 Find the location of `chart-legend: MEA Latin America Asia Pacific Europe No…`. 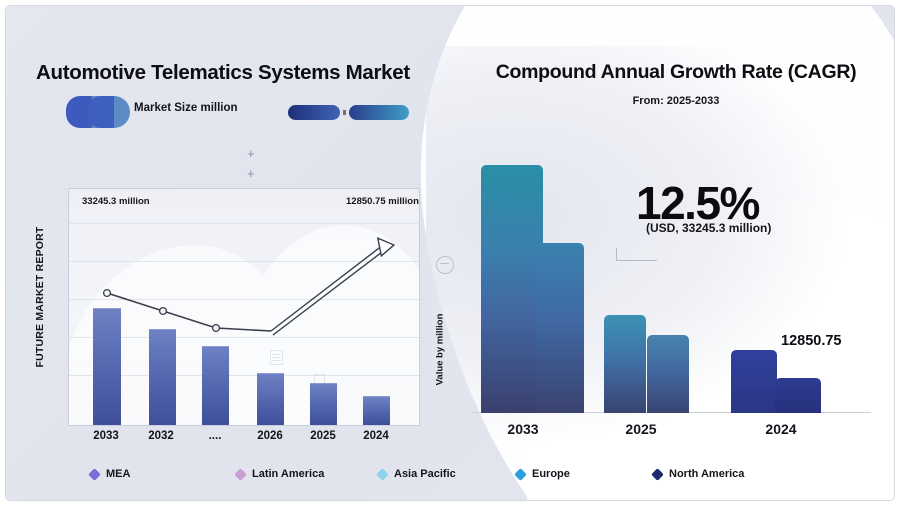

chart-legend: MEA Latin America Asia Pacific Europe No… is located at coordinates (453, 479).